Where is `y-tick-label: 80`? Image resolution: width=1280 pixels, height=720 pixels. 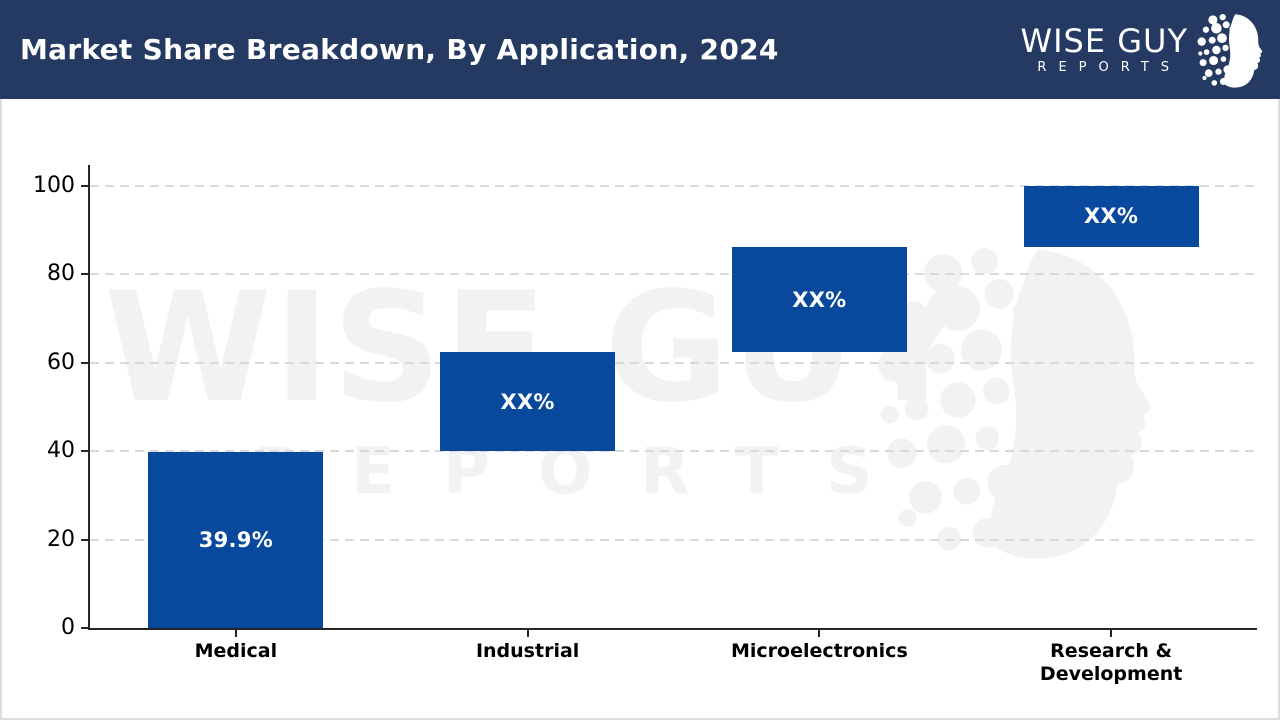
y-tick-label: 80 is located at coordinates (61, 274).